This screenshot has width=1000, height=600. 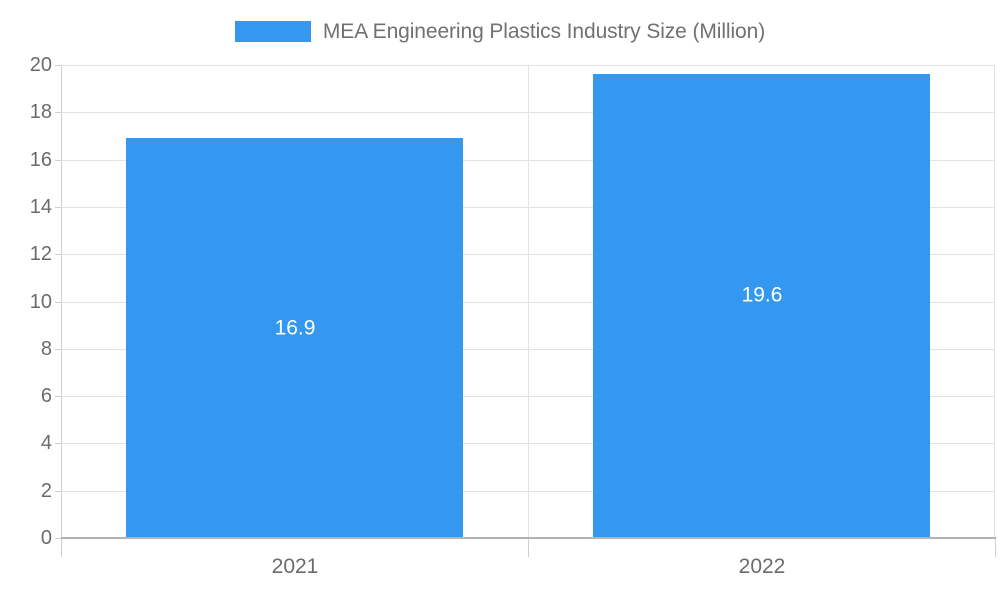 I want to click on y-axis-tick-label: 10, so click(x=40, y=302).